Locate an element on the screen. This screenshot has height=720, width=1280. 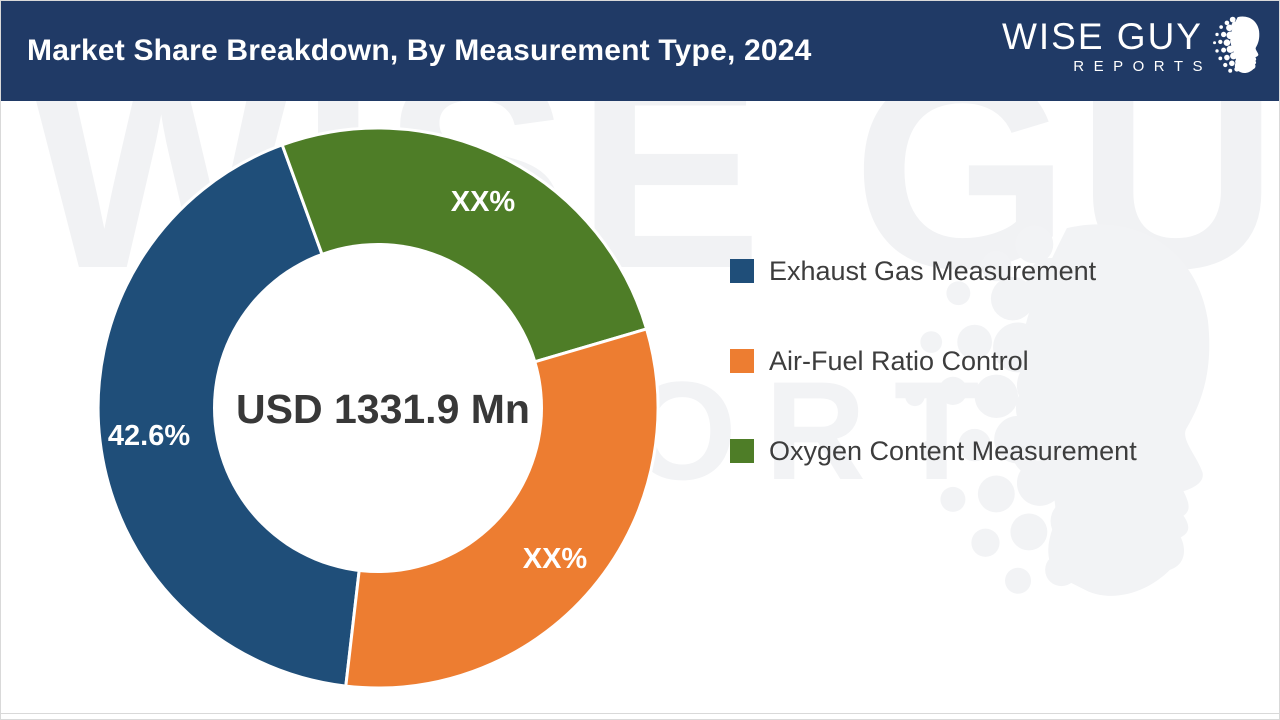
logo-text: WISE GUY REPORTS is located at coordinates (1102, 46).